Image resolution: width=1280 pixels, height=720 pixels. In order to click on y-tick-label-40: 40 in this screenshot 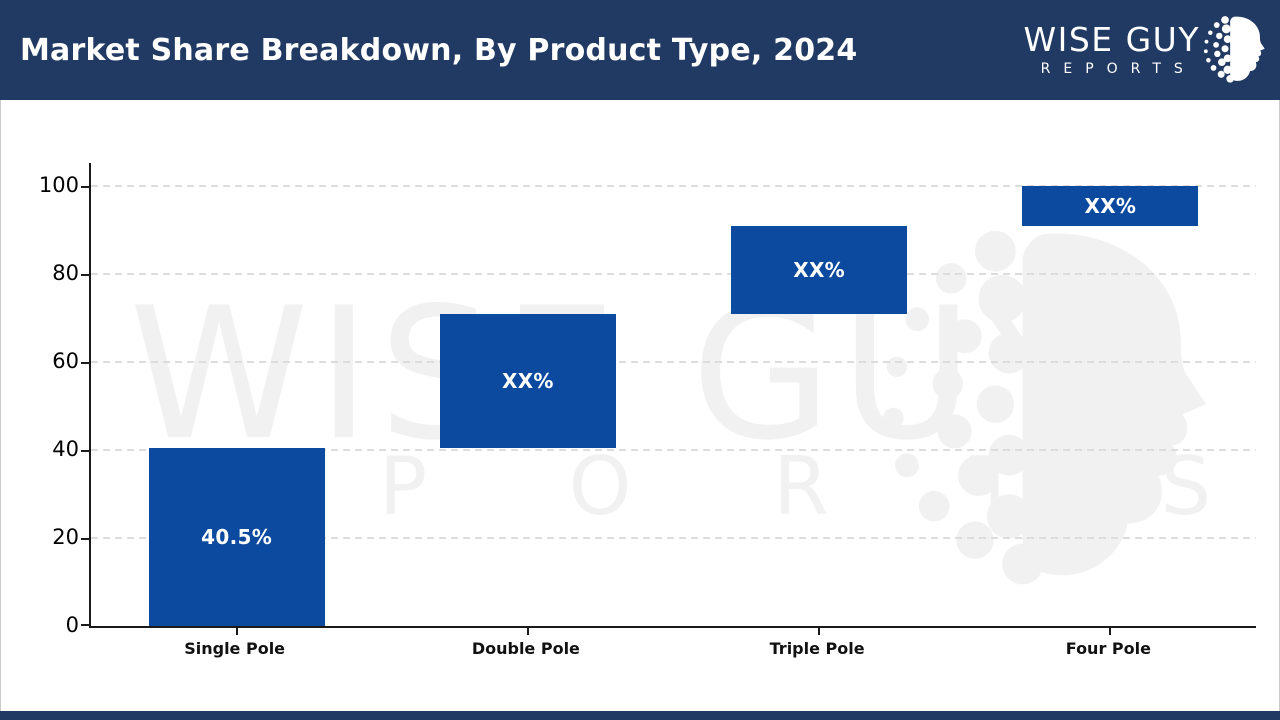, I will do `click(65, 449)`.